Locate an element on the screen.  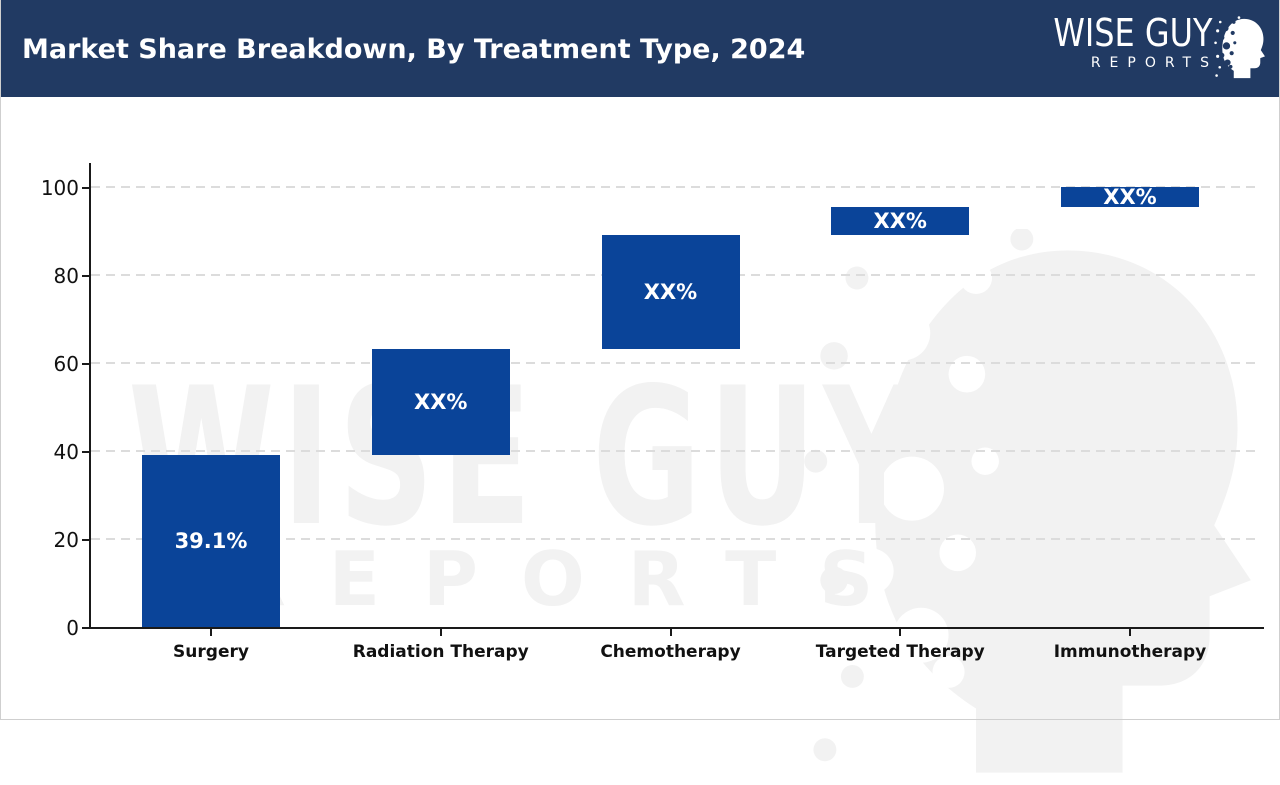
bar-value-label-radiation-therapy: XX% is located at coordinates (441, 402).